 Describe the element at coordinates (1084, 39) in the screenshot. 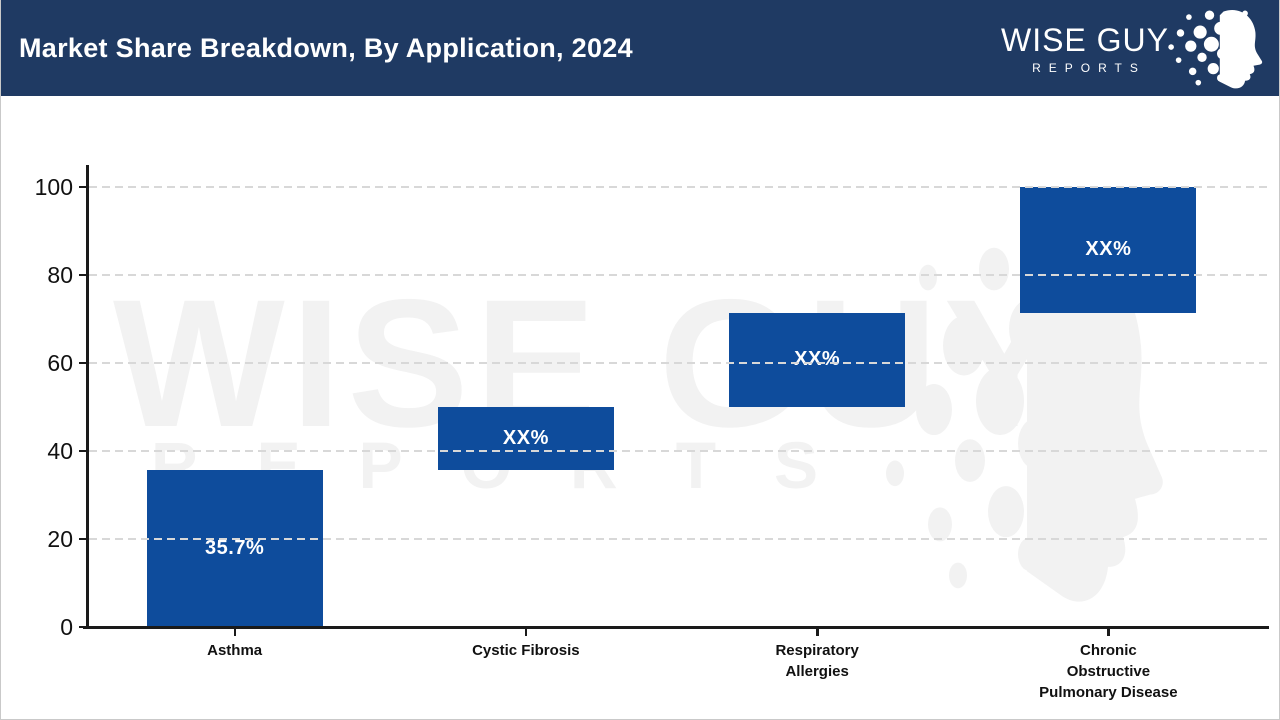

I see `logo-wordmark: WISE GUY` at that location.